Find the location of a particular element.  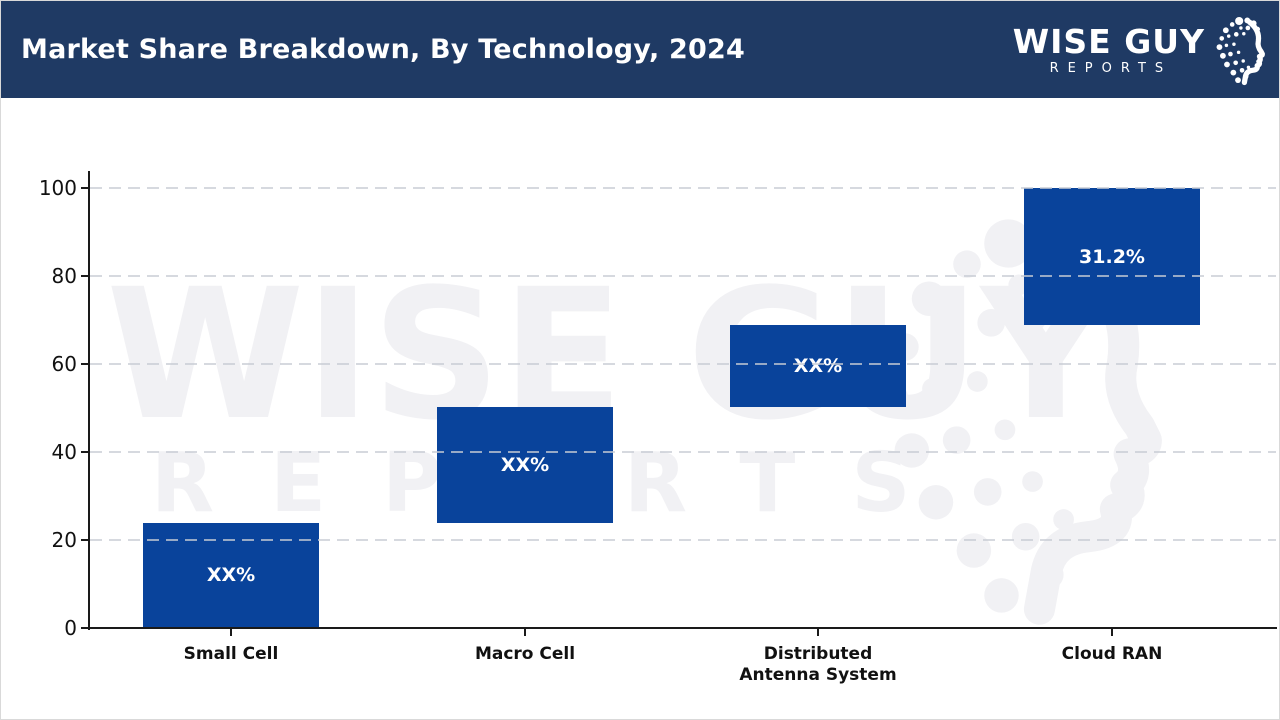

bar-value-label: 31.2% is located at coordinates (1112, 256).